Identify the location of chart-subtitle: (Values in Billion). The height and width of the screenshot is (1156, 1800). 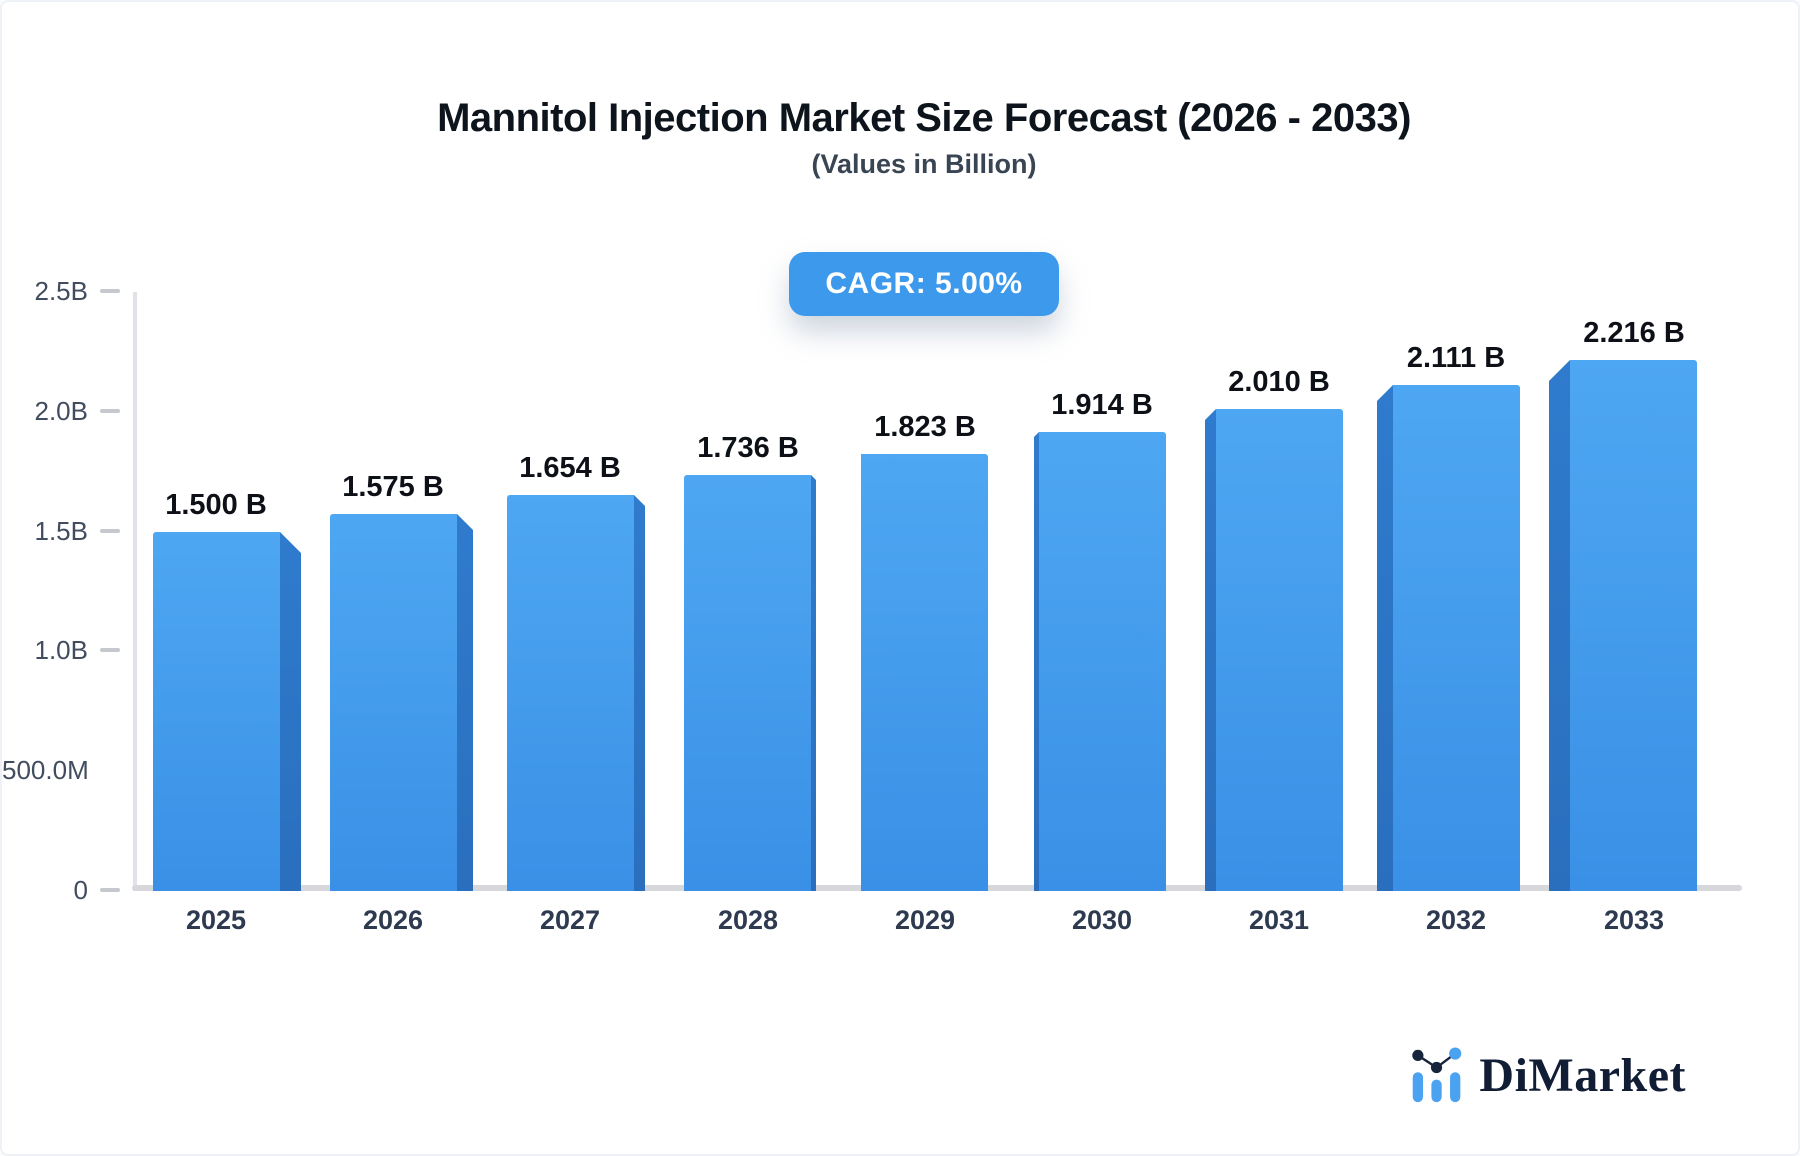
(924, 164).